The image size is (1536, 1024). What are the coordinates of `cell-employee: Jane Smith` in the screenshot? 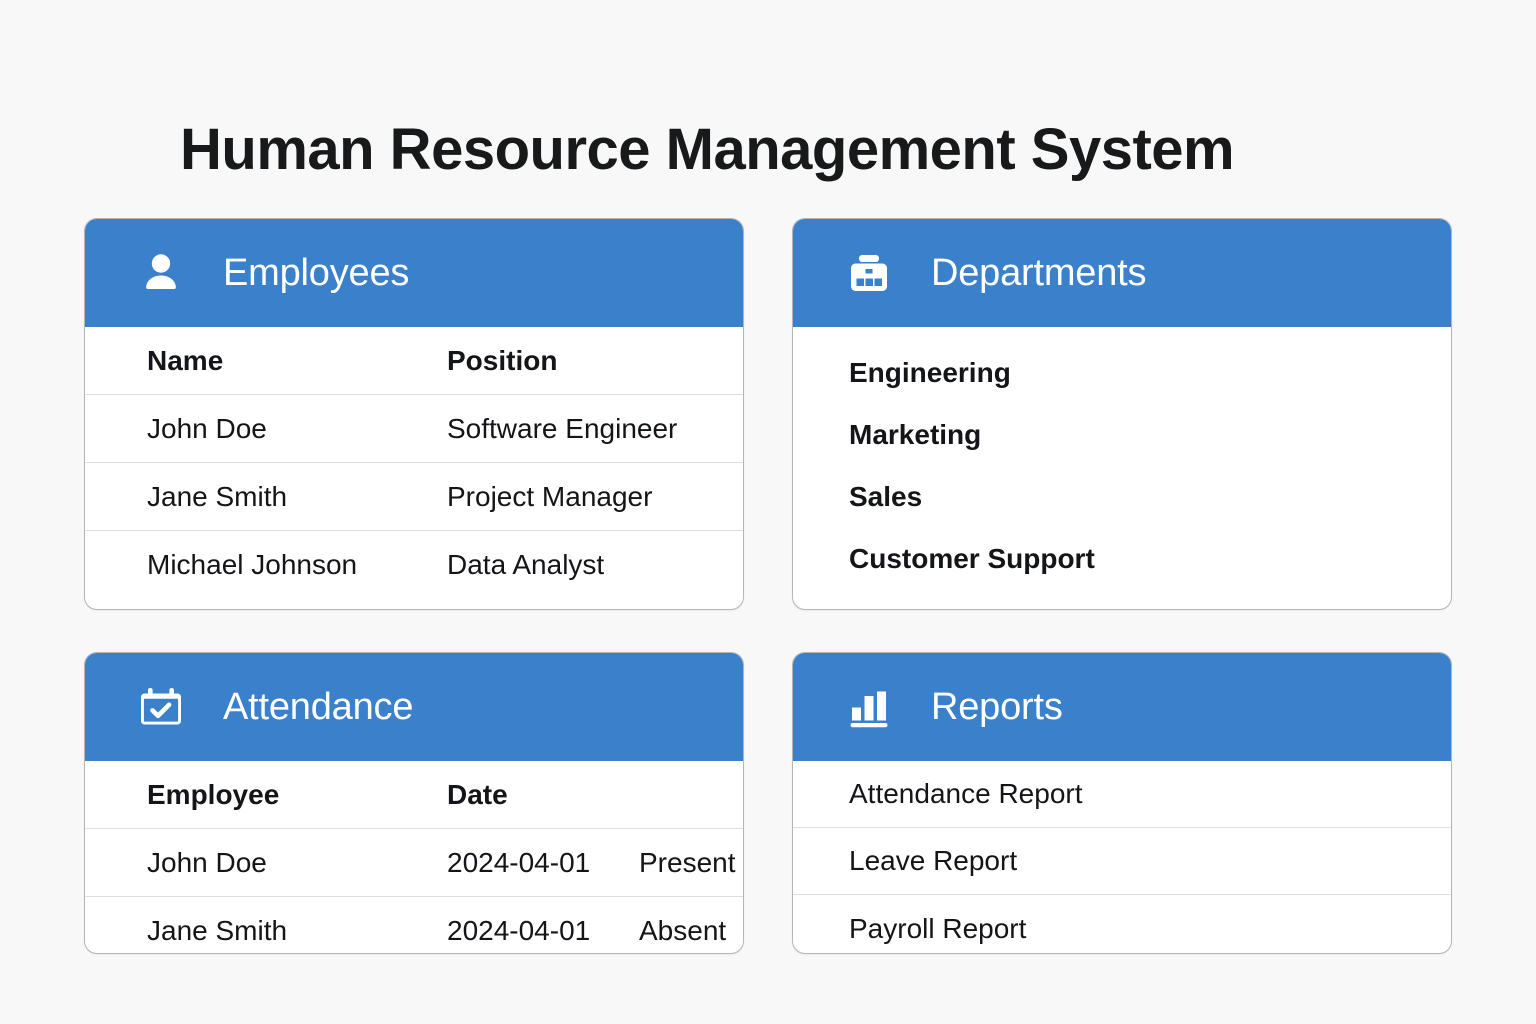 It's located at (217, 930).